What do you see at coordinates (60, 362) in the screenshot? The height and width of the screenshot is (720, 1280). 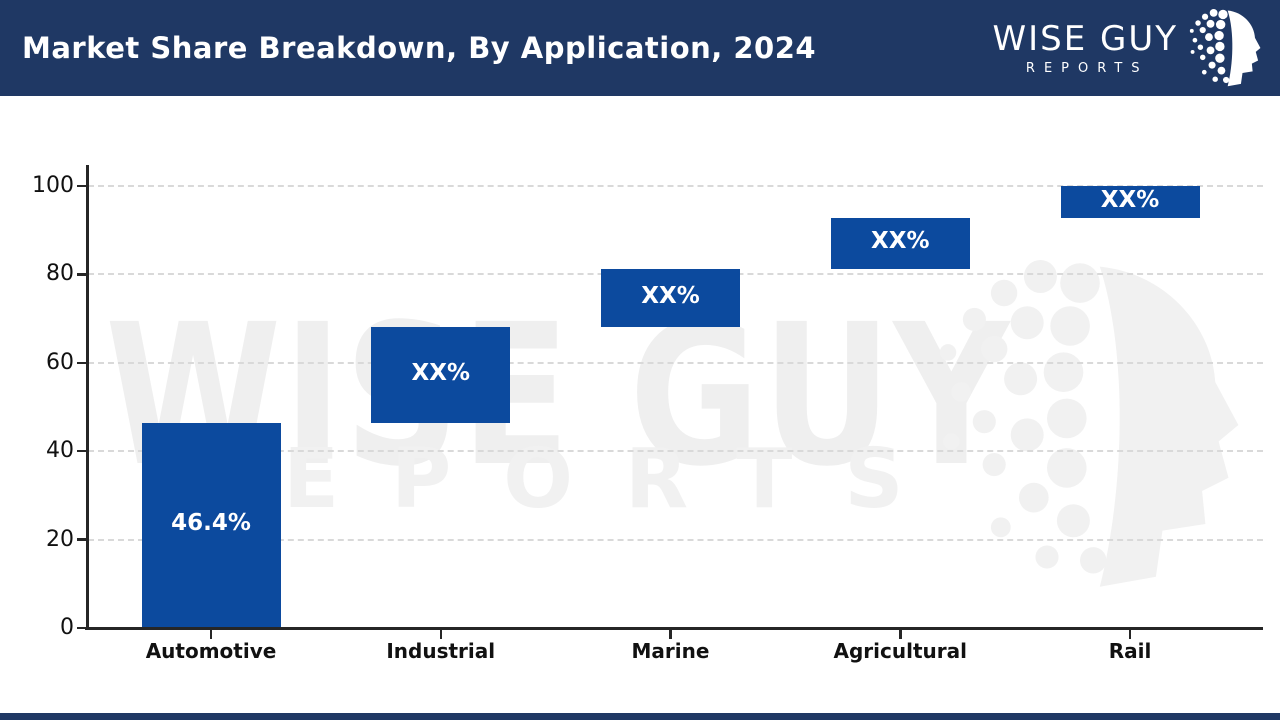 I see `y-axis-tick-label: 60` at bounding box center [60, 362].